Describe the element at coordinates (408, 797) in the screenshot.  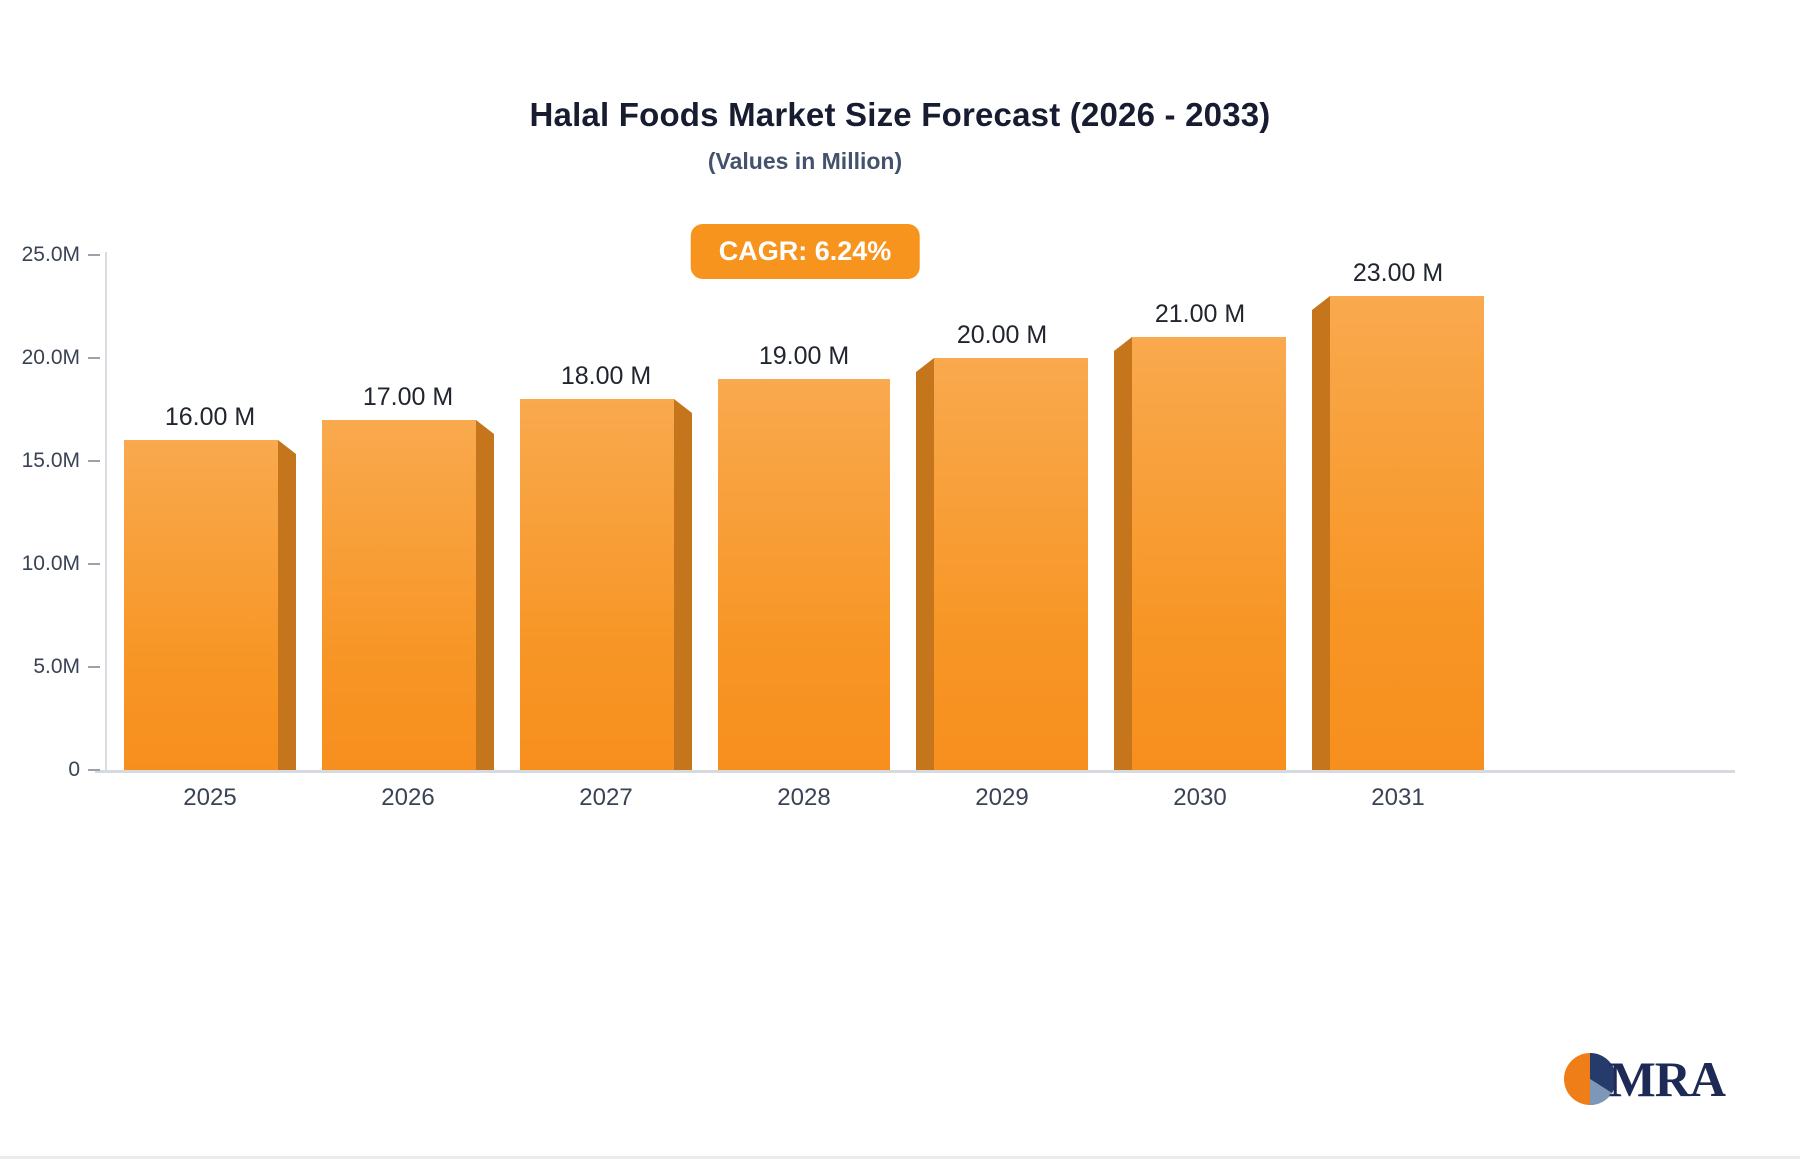
I see `x-tick-label: 2026` at that location.